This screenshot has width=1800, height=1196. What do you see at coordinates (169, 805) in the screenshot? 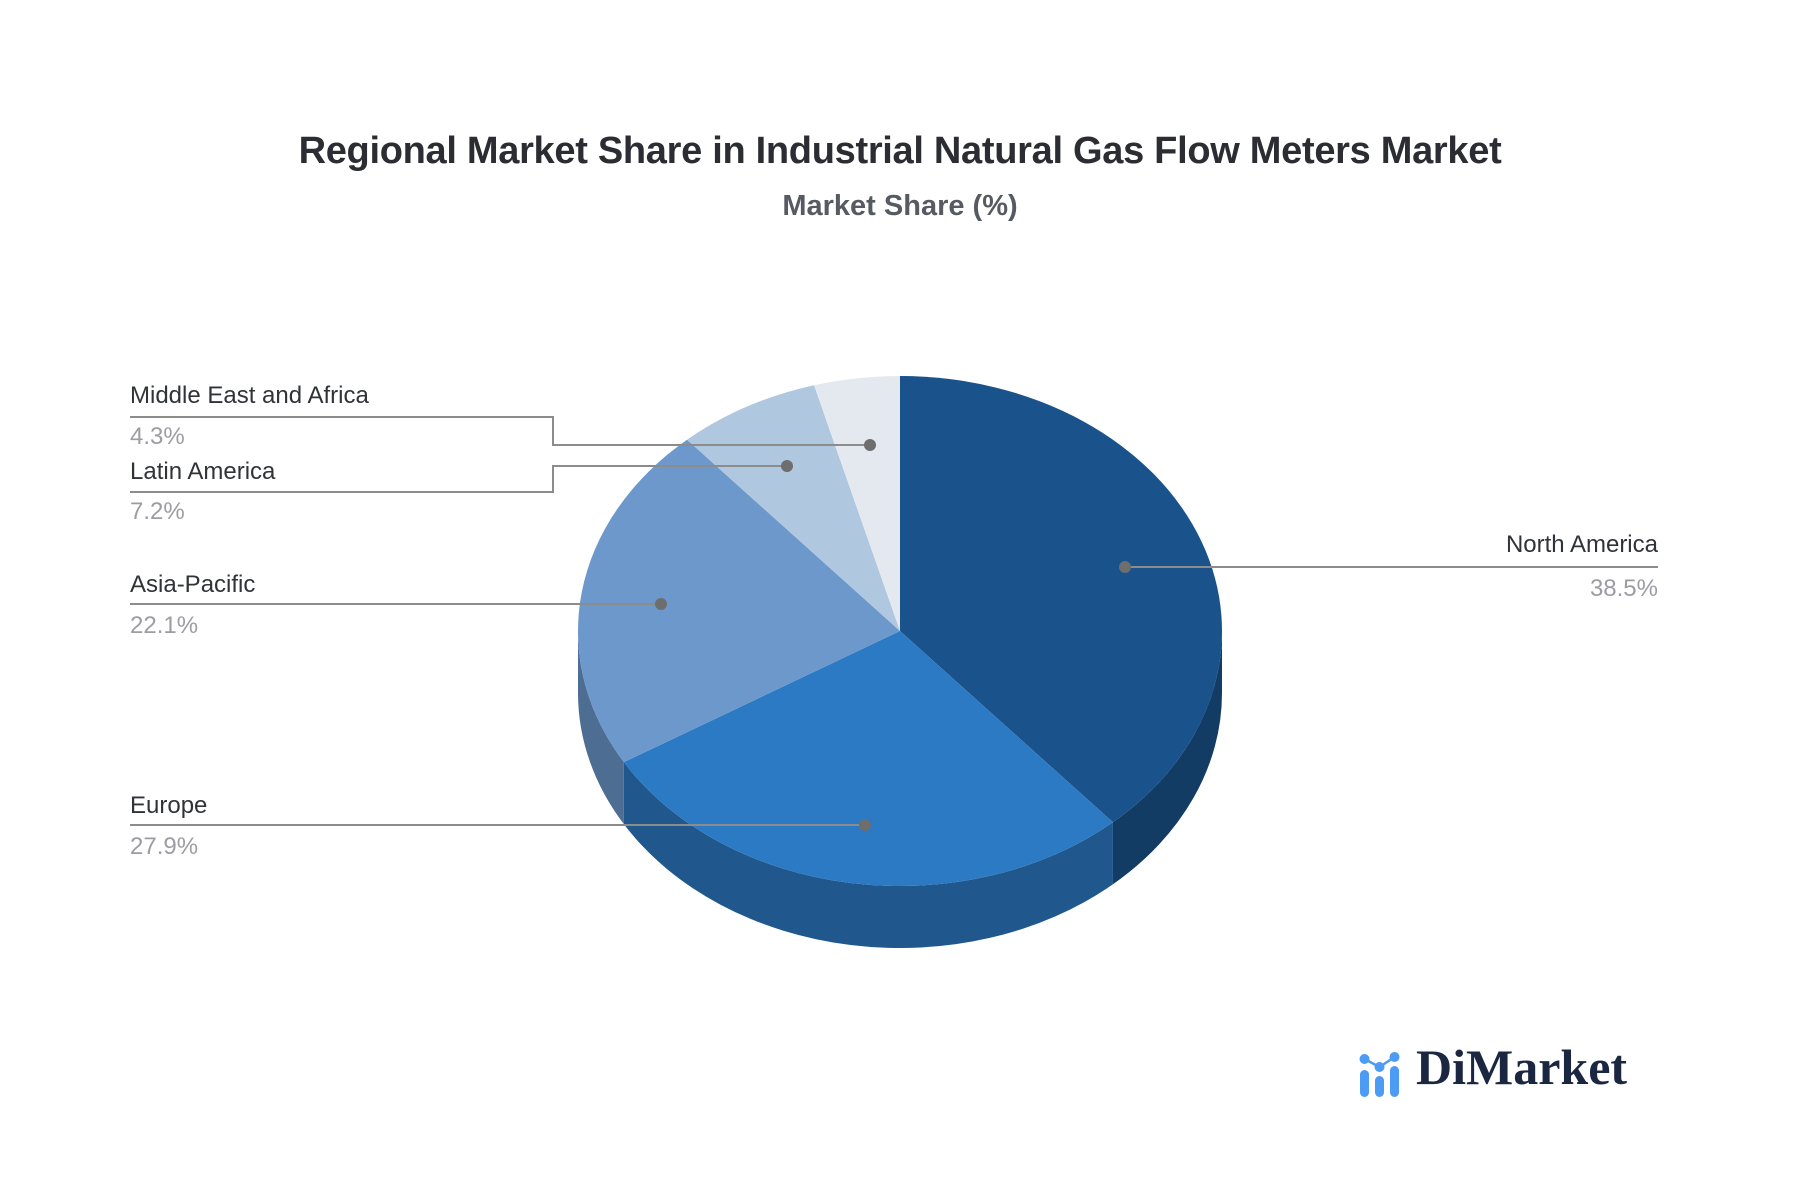
I see `slice-label-europe: Europe` at bounding box center [169, 805].